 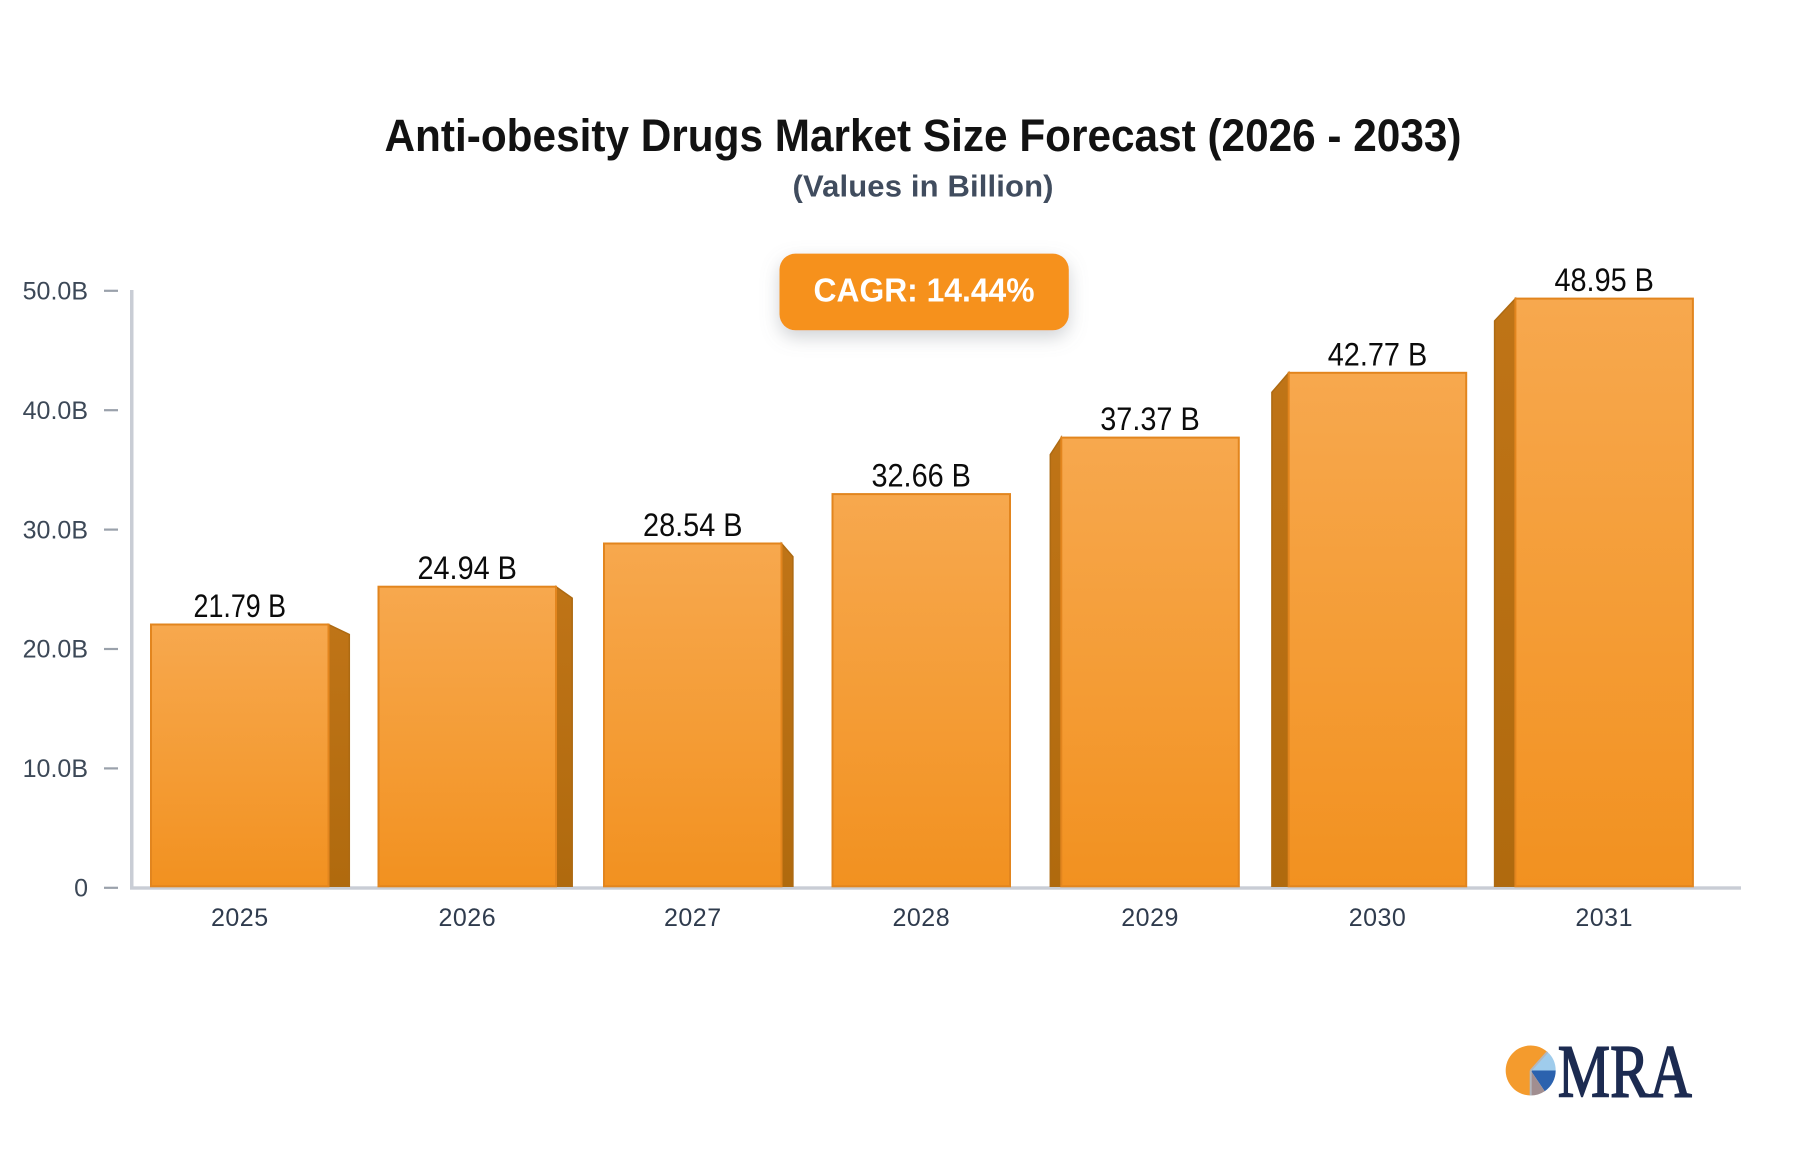 What do you see at coordinates (921, 476) in the screenshot?
I see `svg-text: 32.66 B` at bounding box center [921, 476].